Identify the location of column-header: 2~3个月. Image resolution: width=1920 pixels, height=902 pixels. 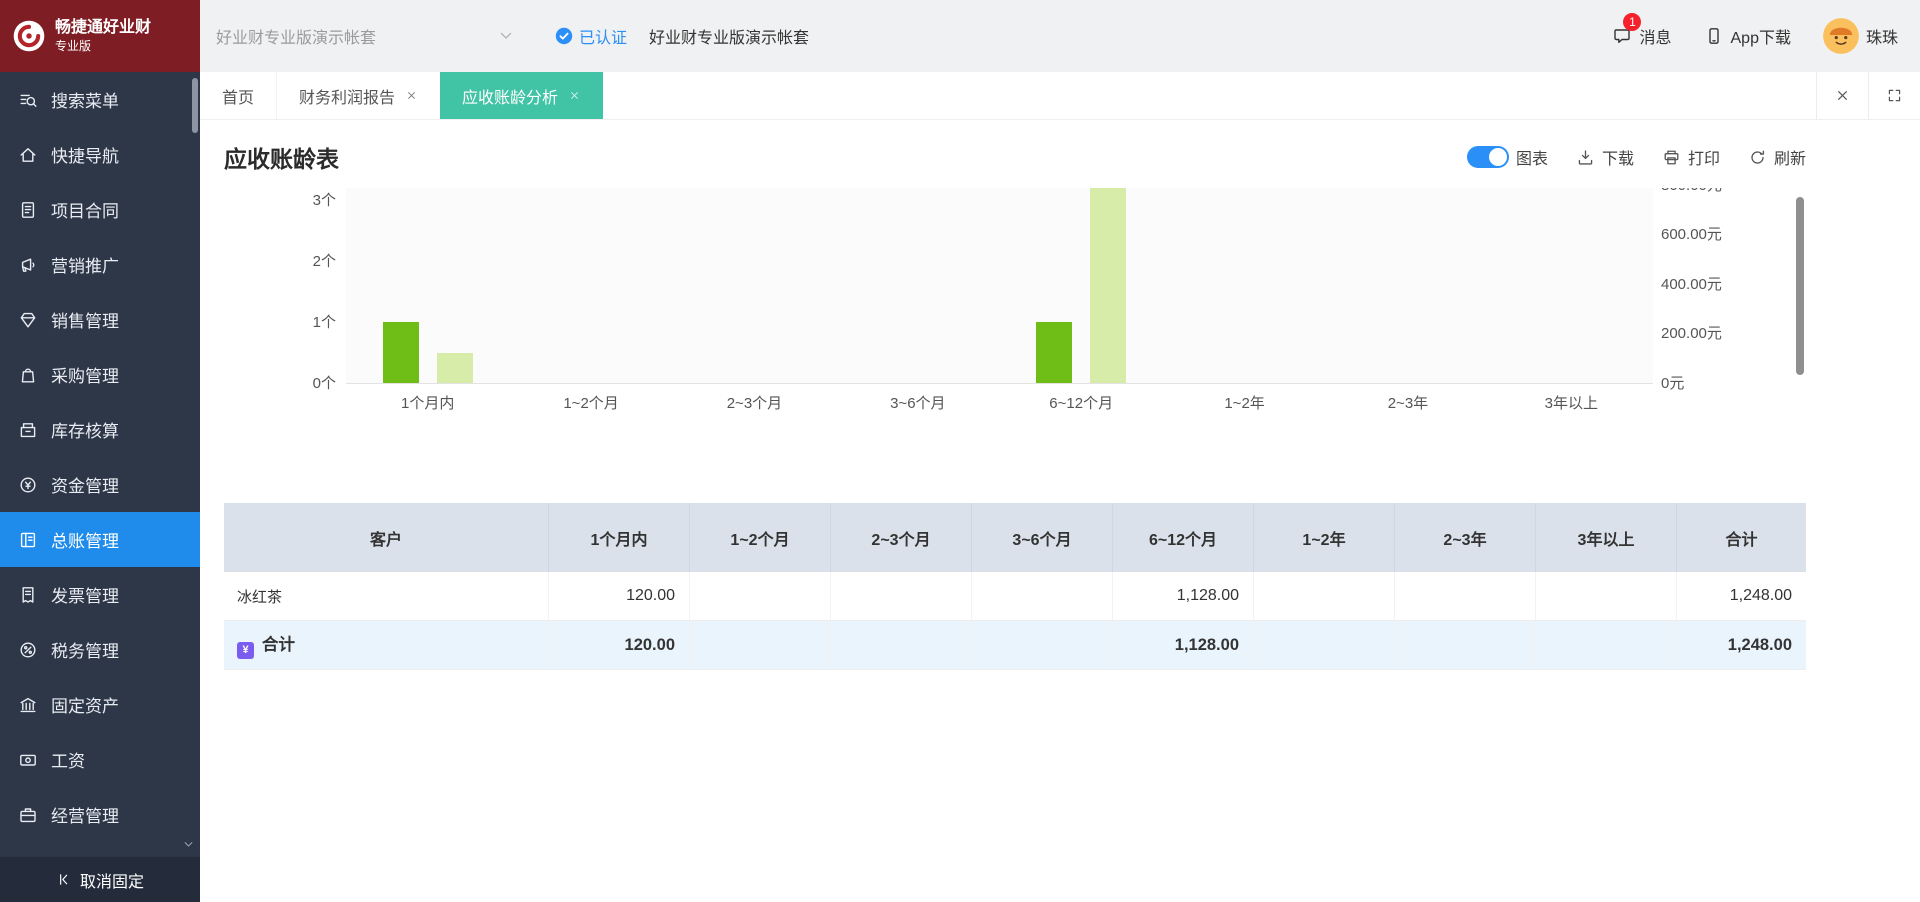
(901, 537).